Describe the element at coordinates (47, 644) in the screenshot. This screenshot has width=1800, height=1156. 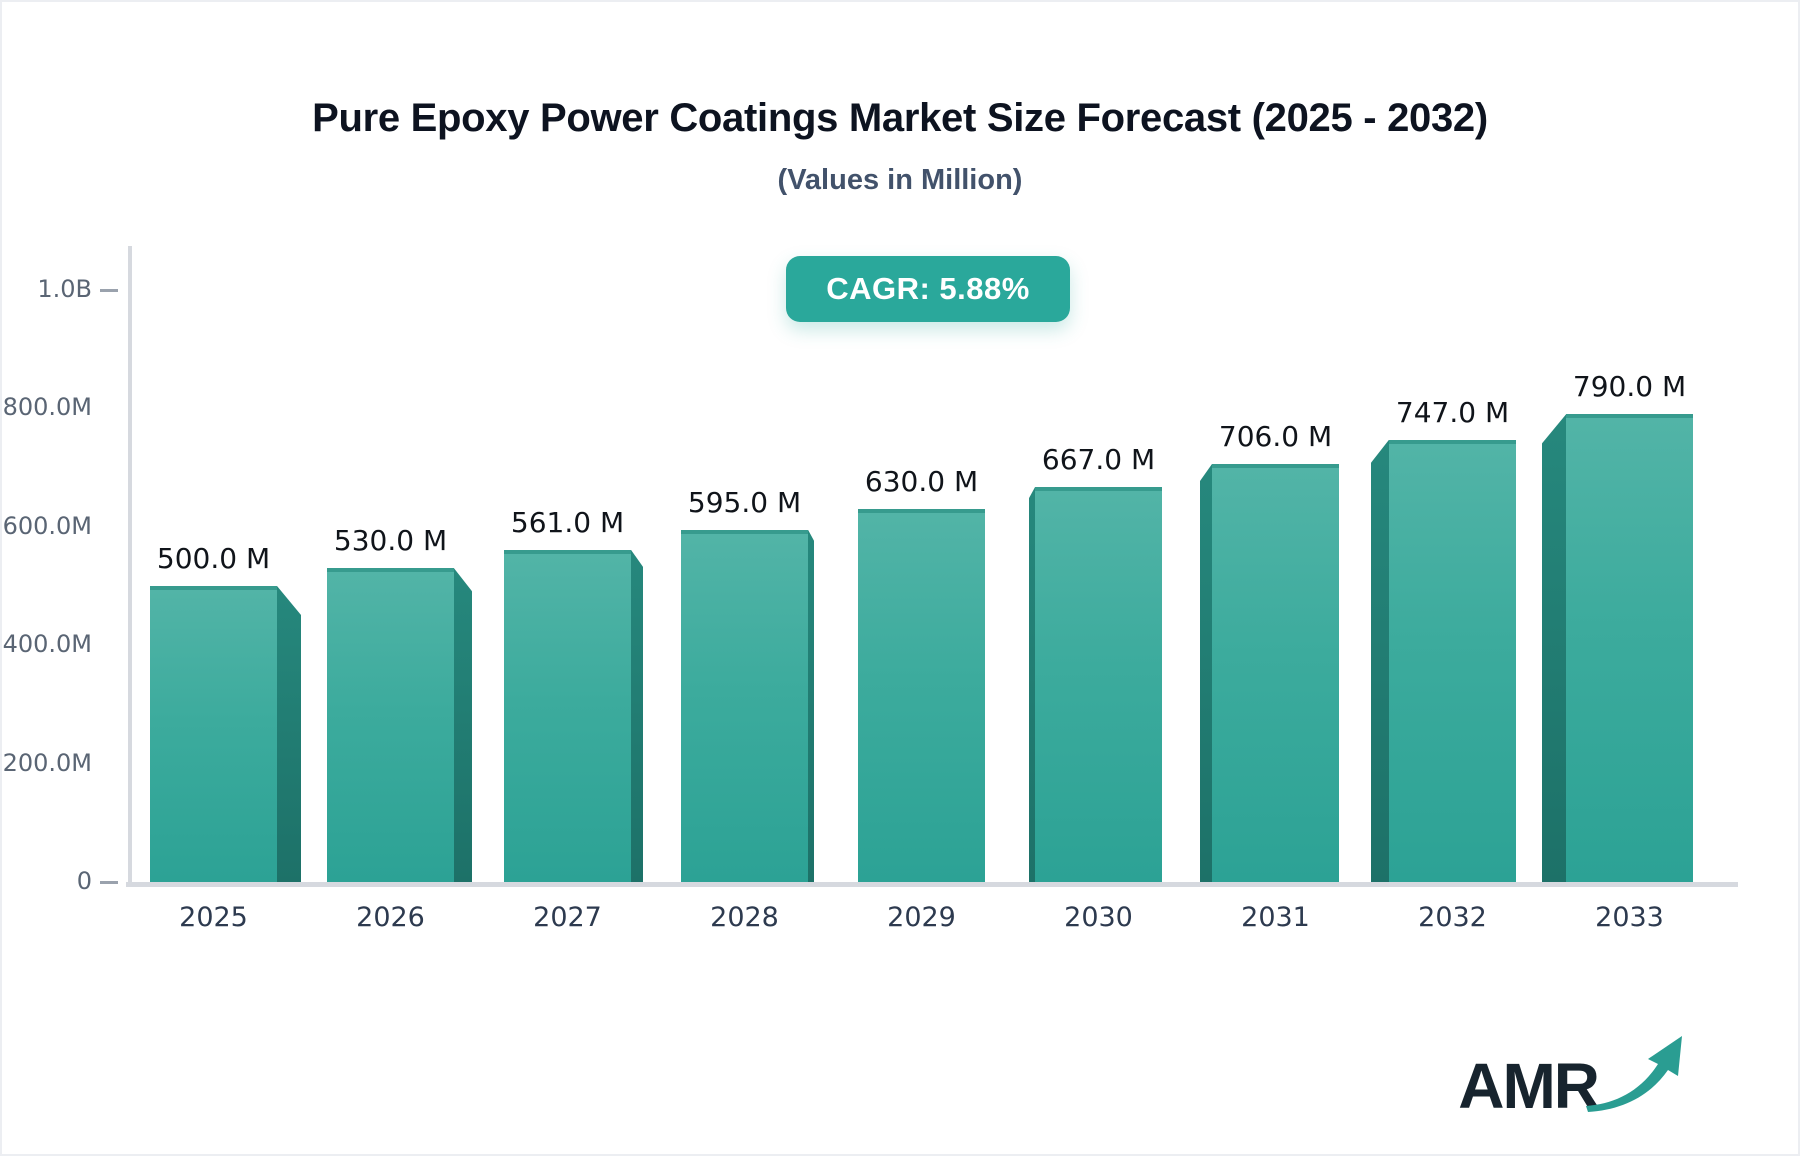
I see `y-axis-tick-label: 400.0M` at that location.